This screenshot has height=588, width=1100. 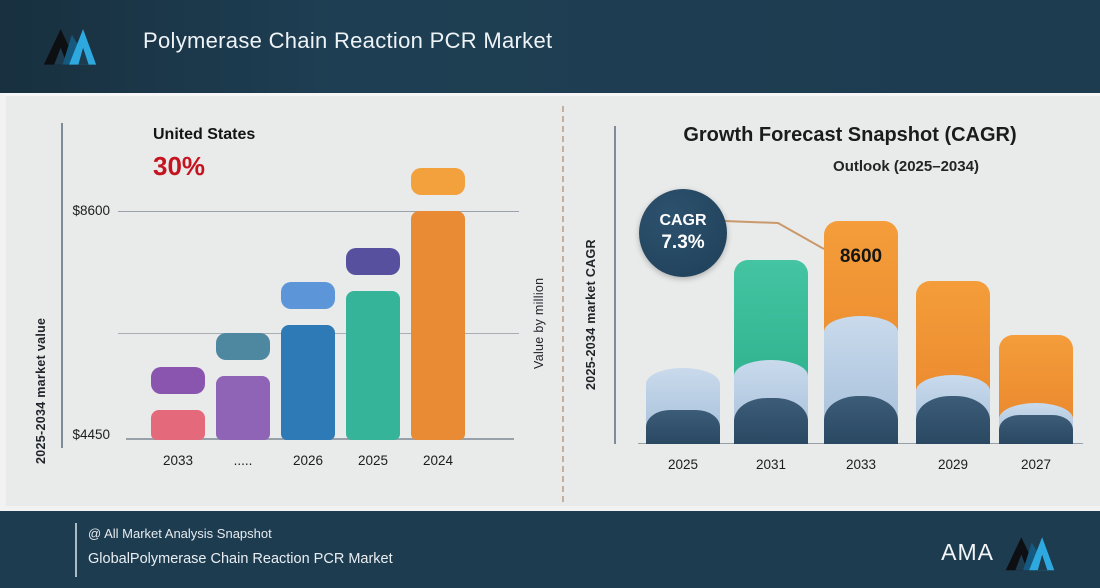 What do you see at coordinates (91, 210) in the screenshot?
I see `y-tick-top: $8600` at bounding box center [91, 210].